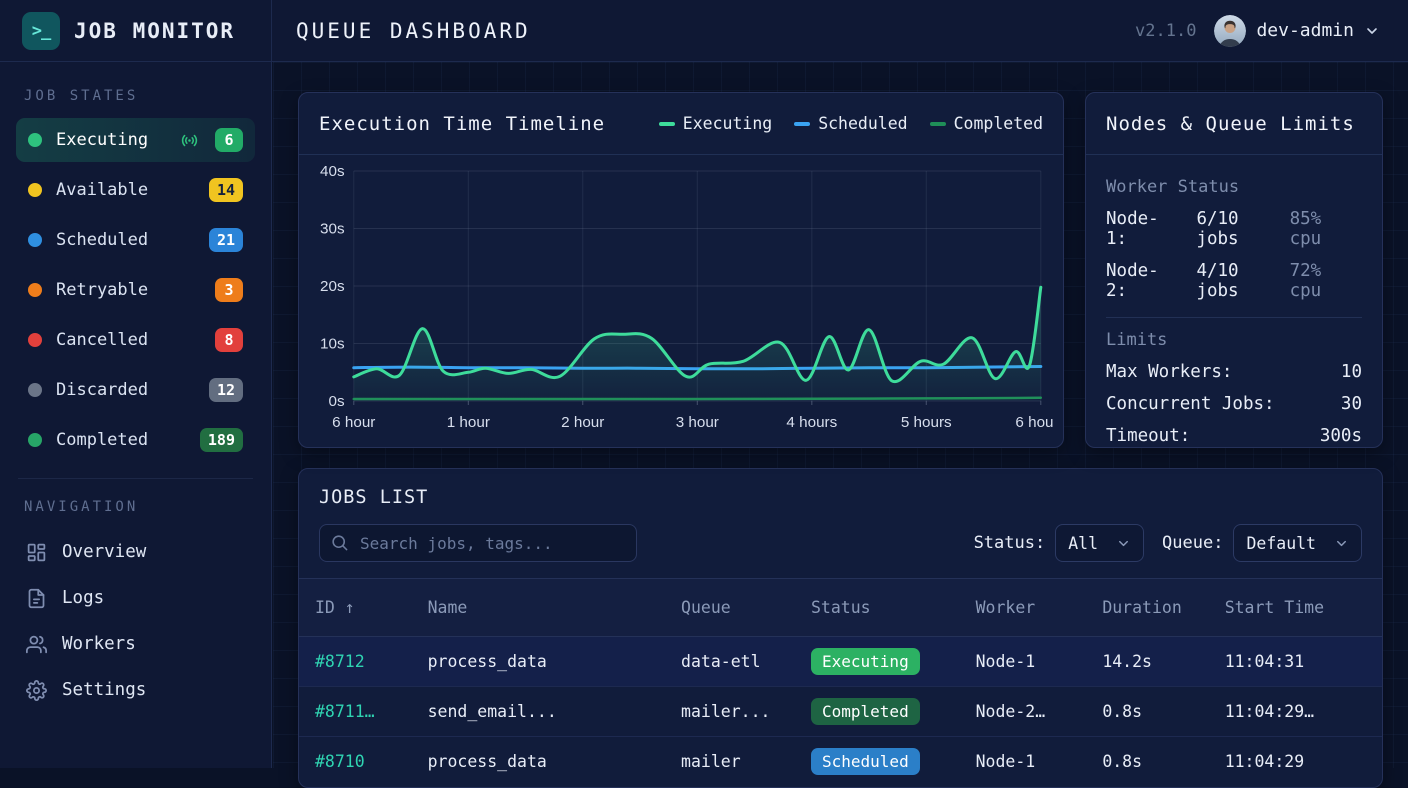 Image resolution: width=1408 pixels, height=788 pixels. I want to click on column-header-start-time: Start Time, so click(1295, 608).